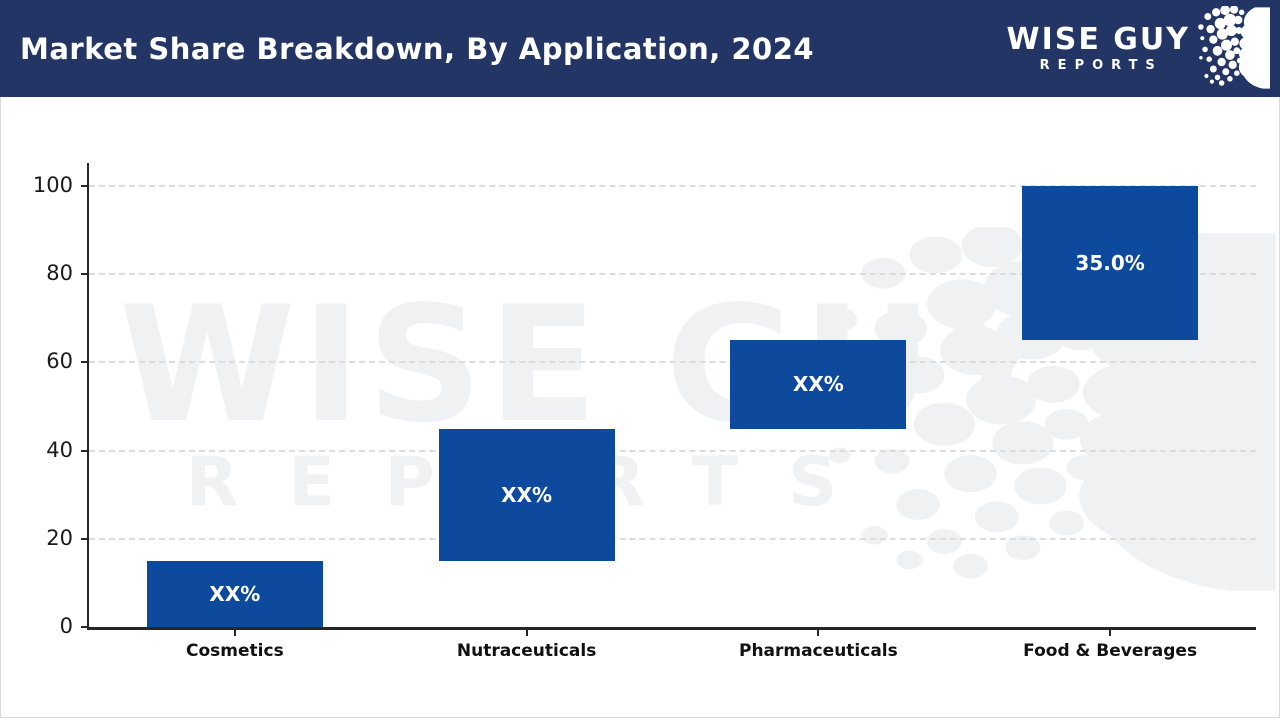 The height and width of the screenshot is (720, 1280). Describe the element at coordinates (1098, 39) in the screenshot. I see `logo-wordmark: WISE GUY` at that location.